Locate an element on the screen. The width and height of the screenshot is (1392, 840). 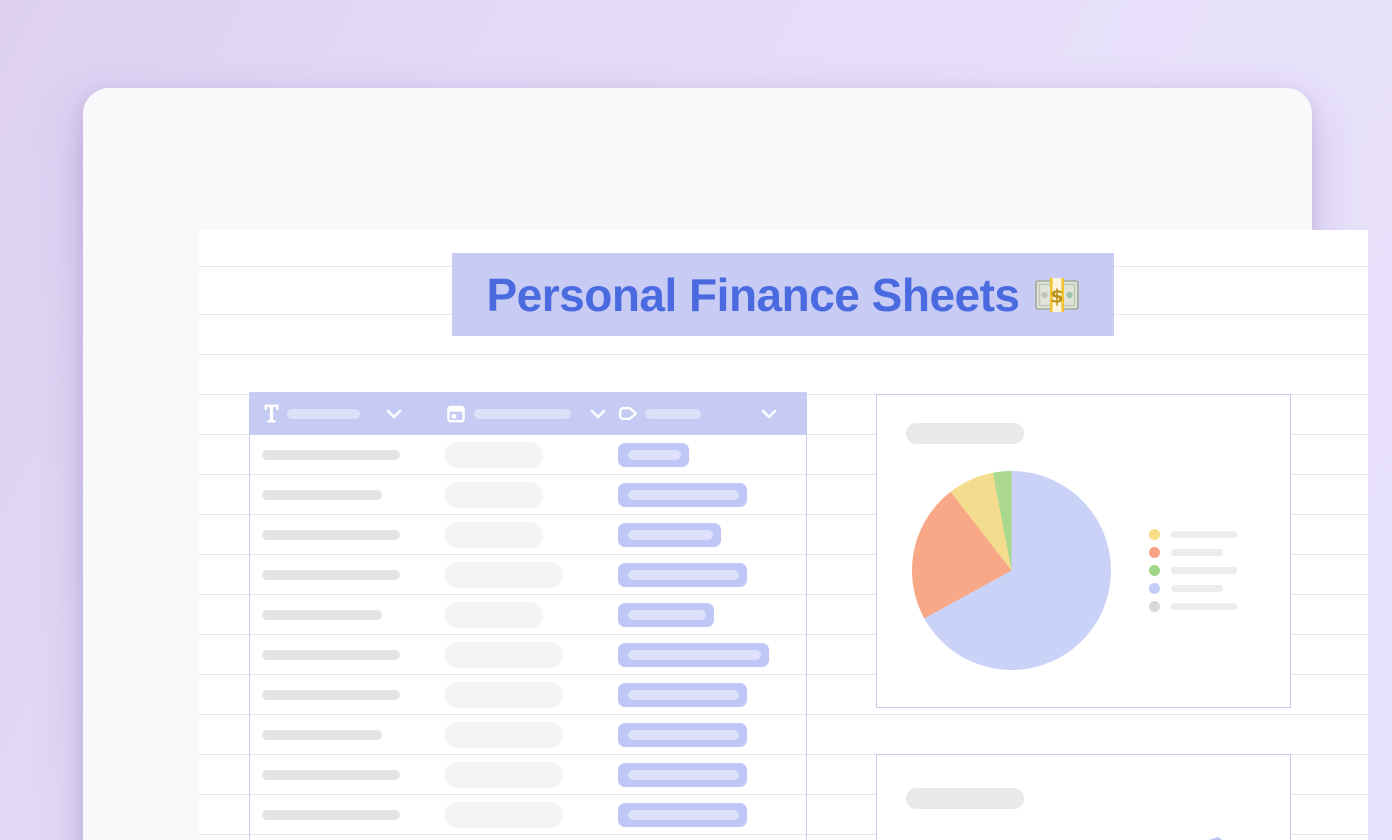
pie-legend is located at coordinates (1193, 574).